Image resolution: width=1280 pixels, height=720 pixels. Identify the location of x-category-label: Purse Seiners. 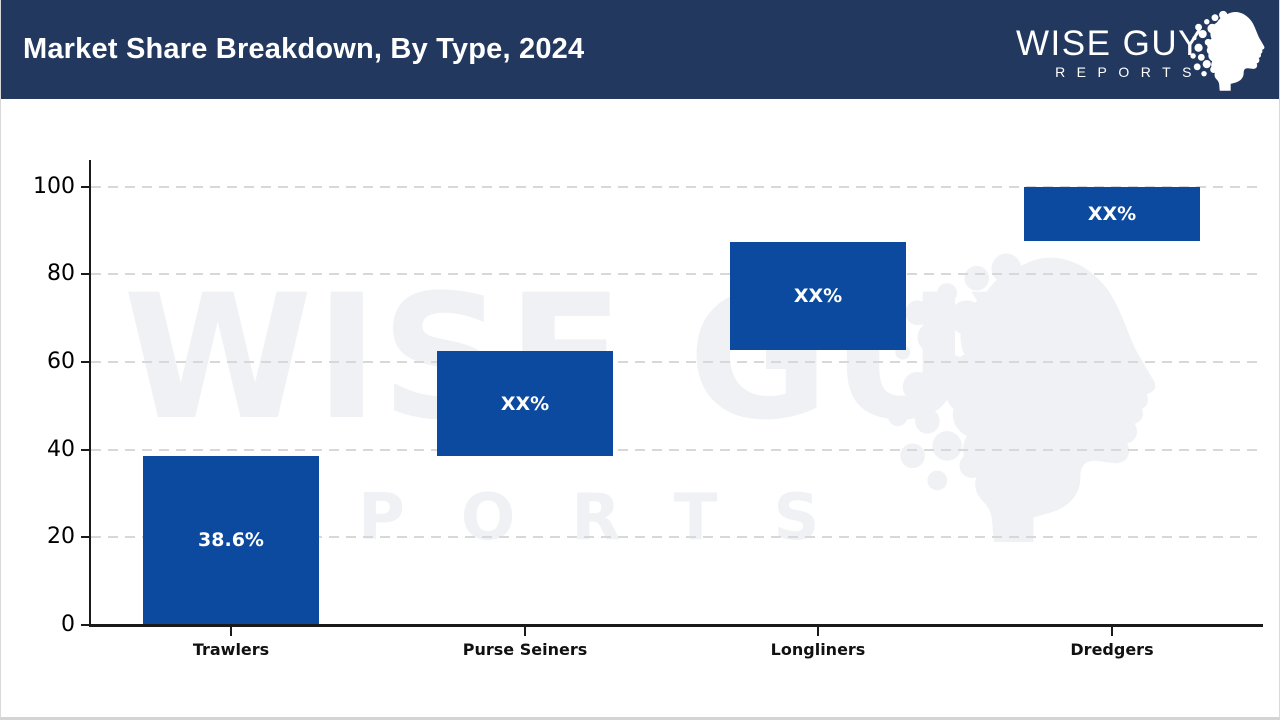
(525, 649).